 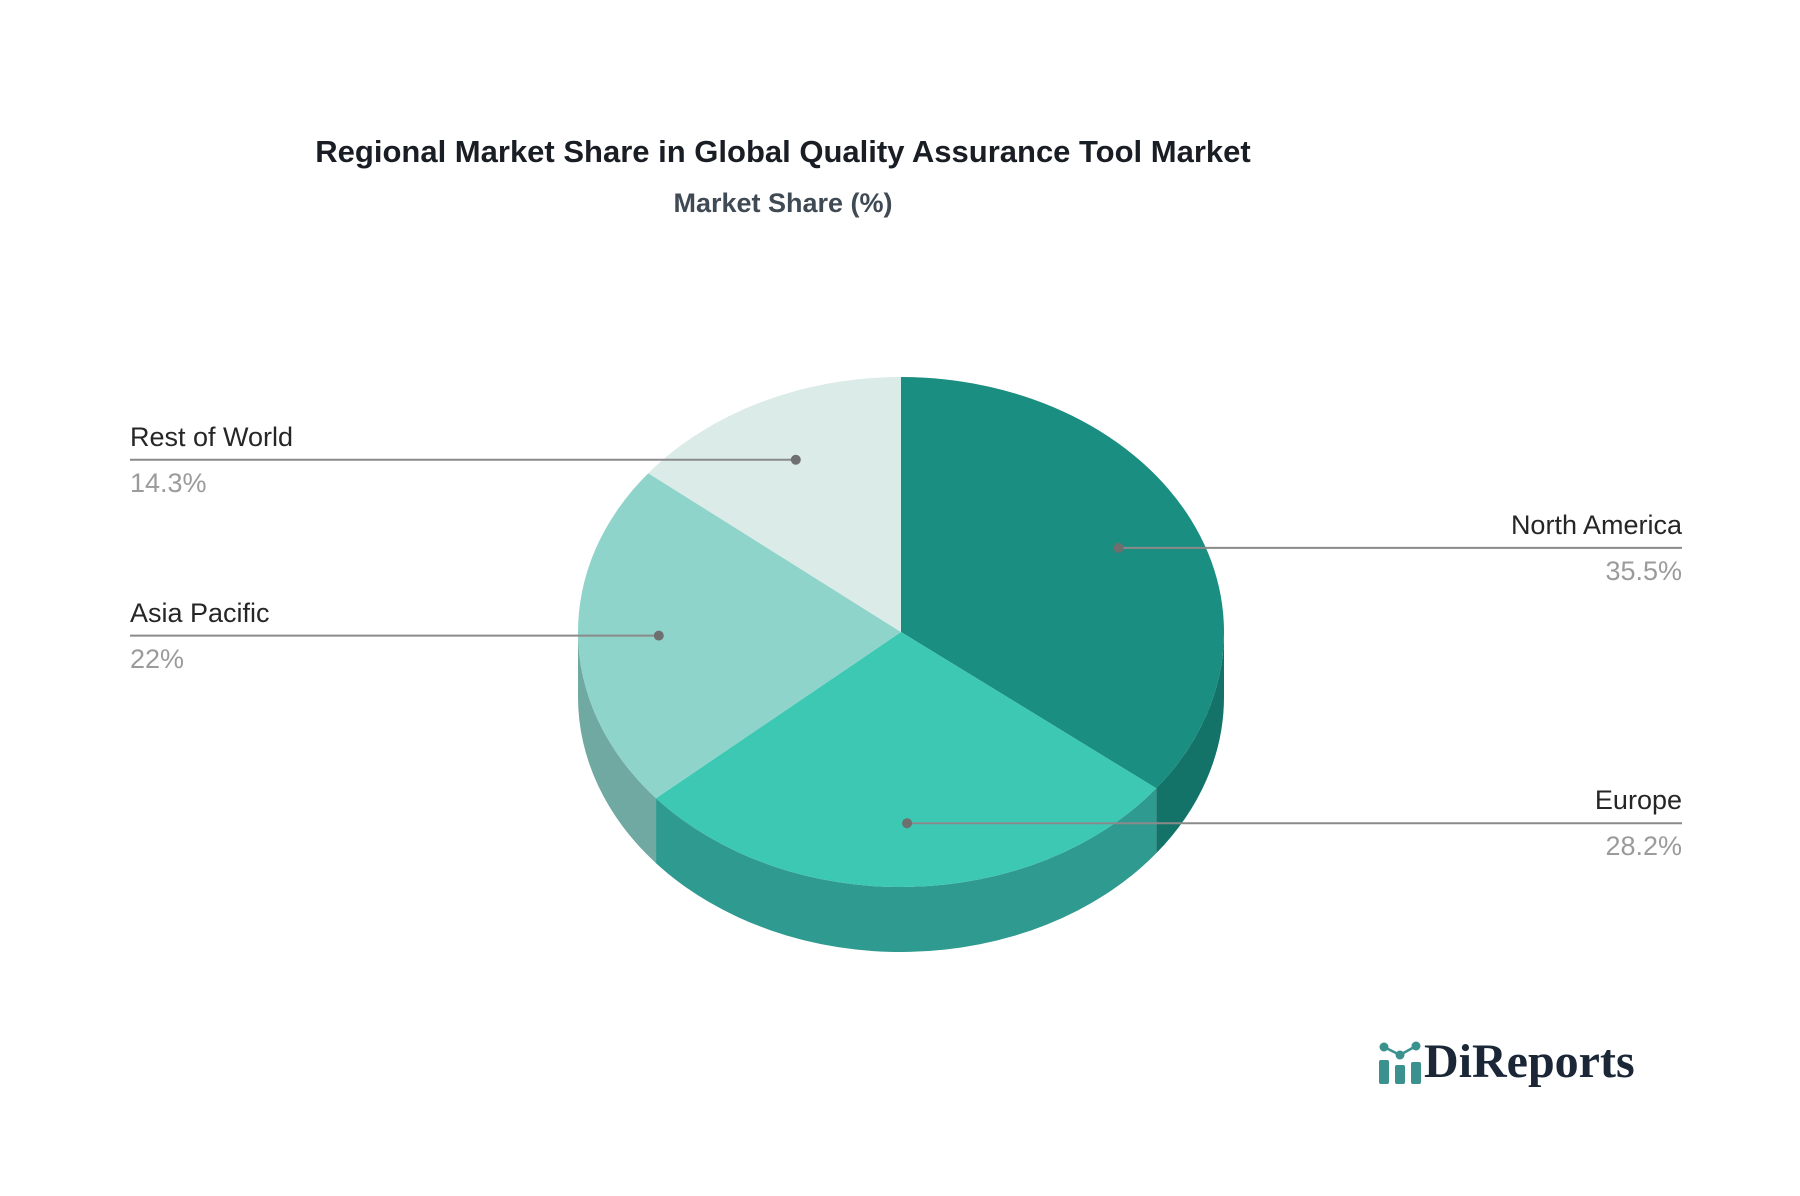 I want to click on slice-value: 28.2%, so click(x=1643, y=846).